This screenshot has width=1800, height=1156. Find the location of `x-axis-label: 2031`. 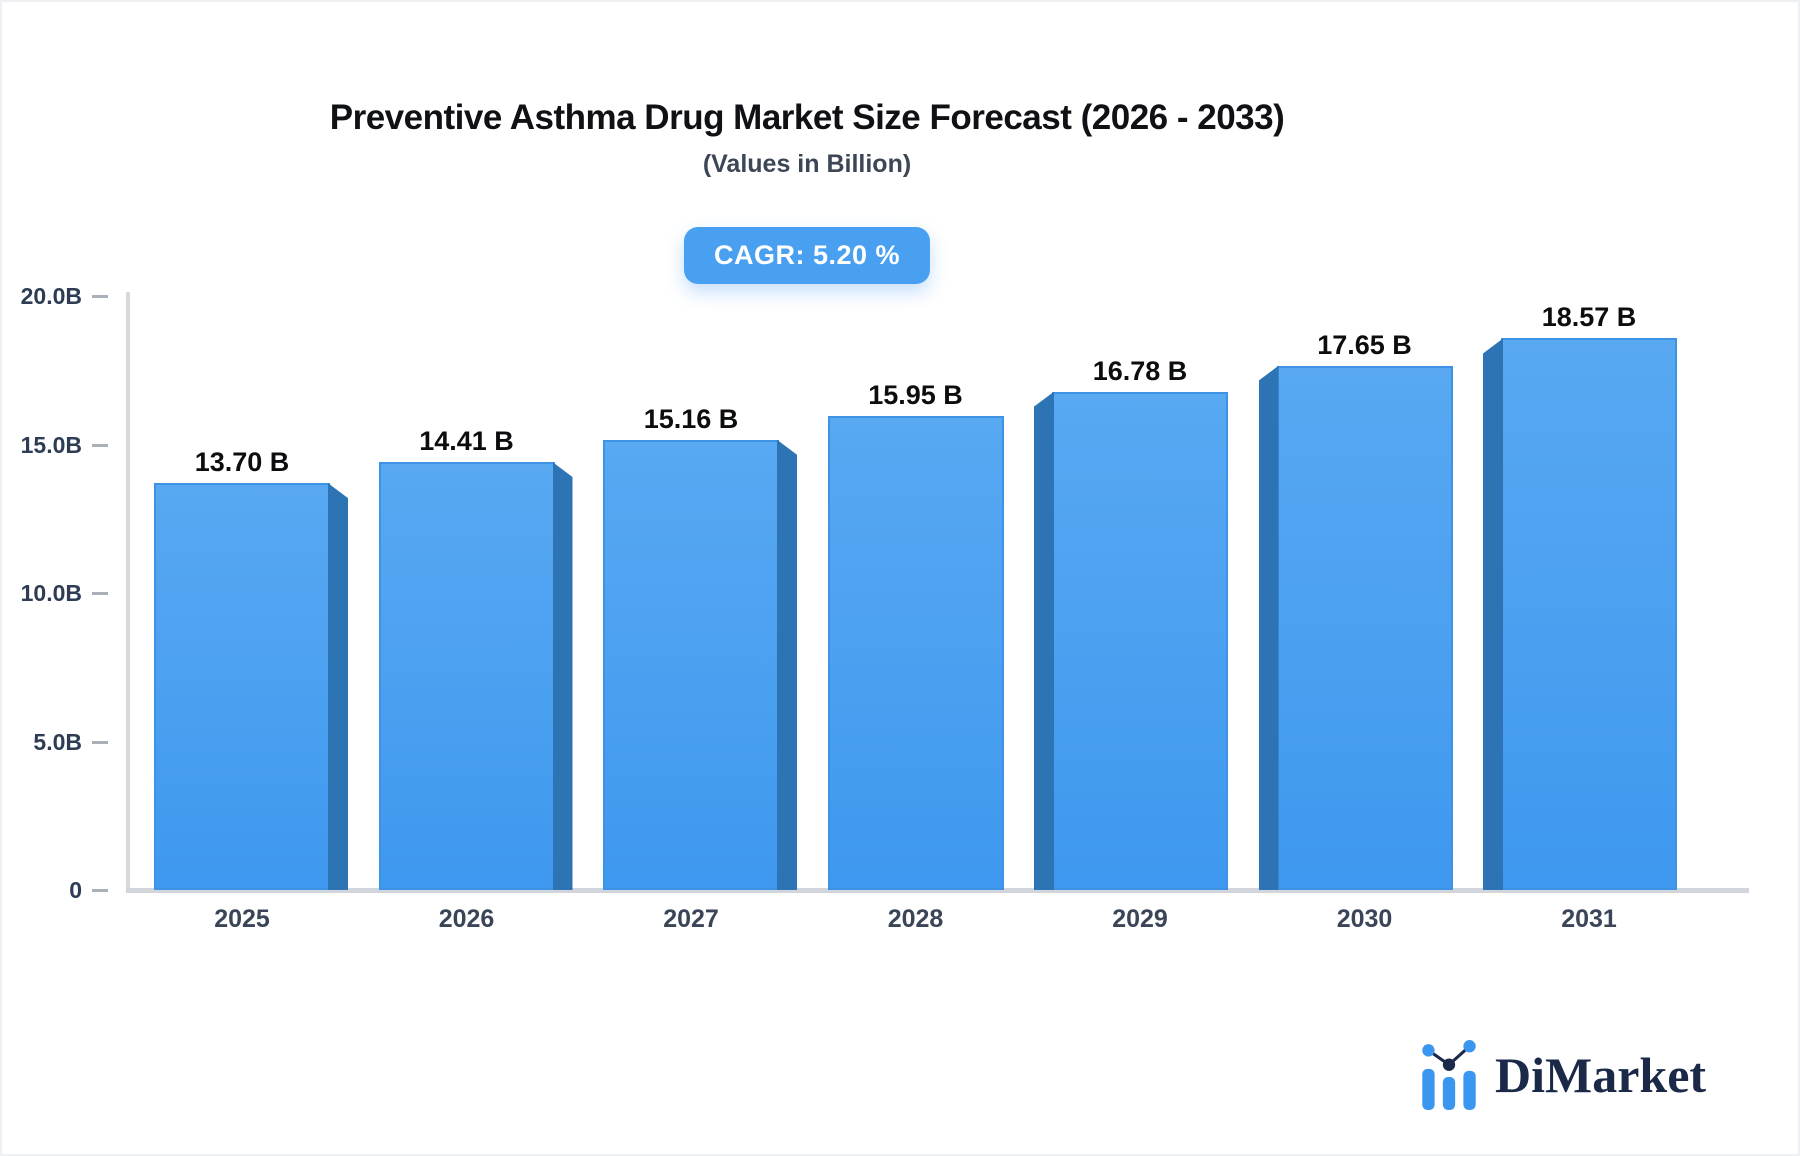

x-axis-label: 2031 is located at coordinates (1589, 919).